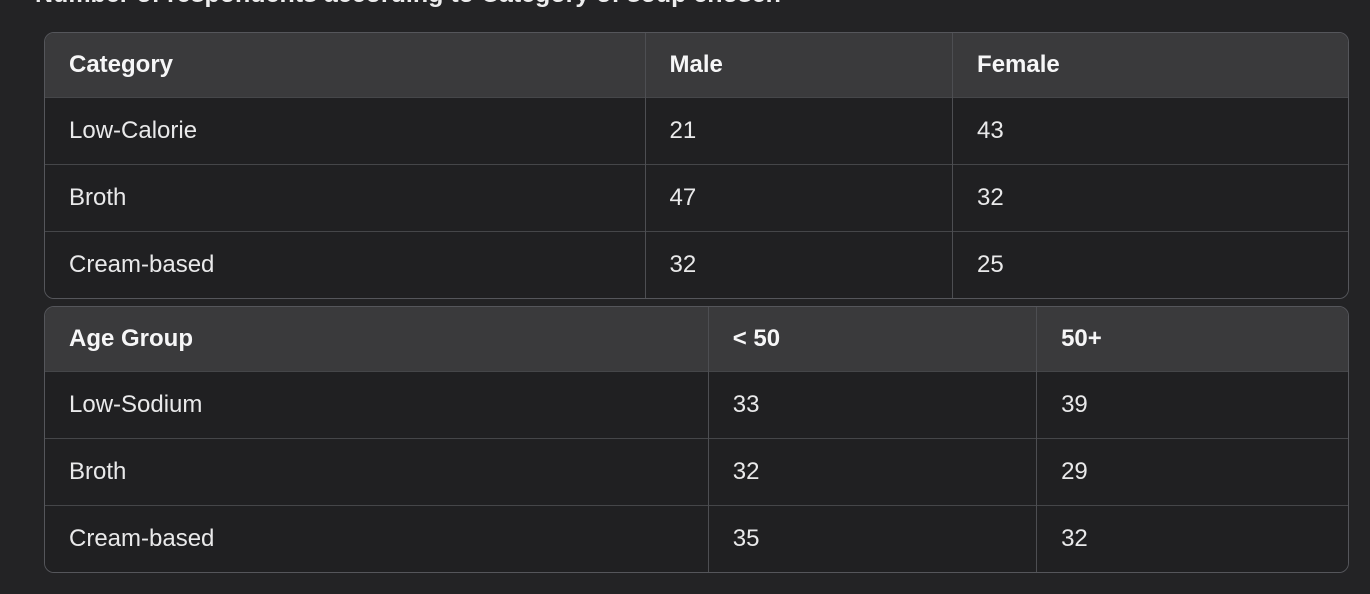 This screenshot has width=1370, height=594. What do you see at coordinates (798, 65) in the screenshot?
I see `column-header-male: Male` at bounding box center [798, 65].